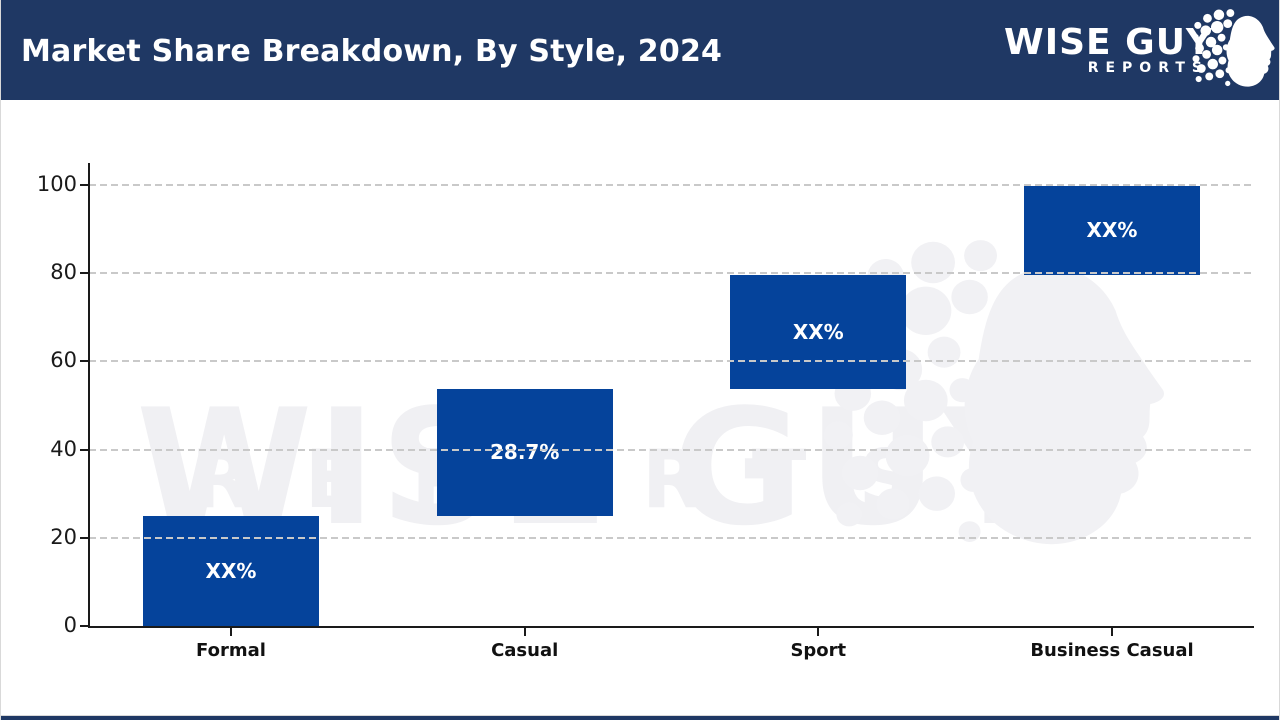 This screenshot has height=720, width=1280. Describe the element at coordinates (525, 650) in the screenshot. I see `x-tick-label: Casual` at that location.